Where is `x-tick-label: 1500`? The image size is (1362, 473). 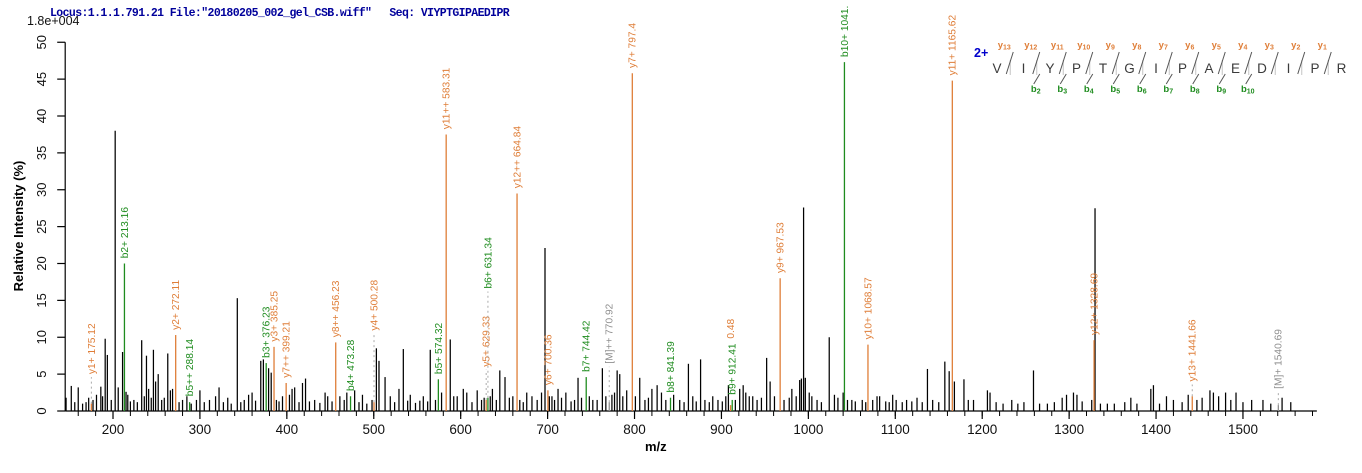
x-tick-label: 1500 is located at coordinates (1243, 429).